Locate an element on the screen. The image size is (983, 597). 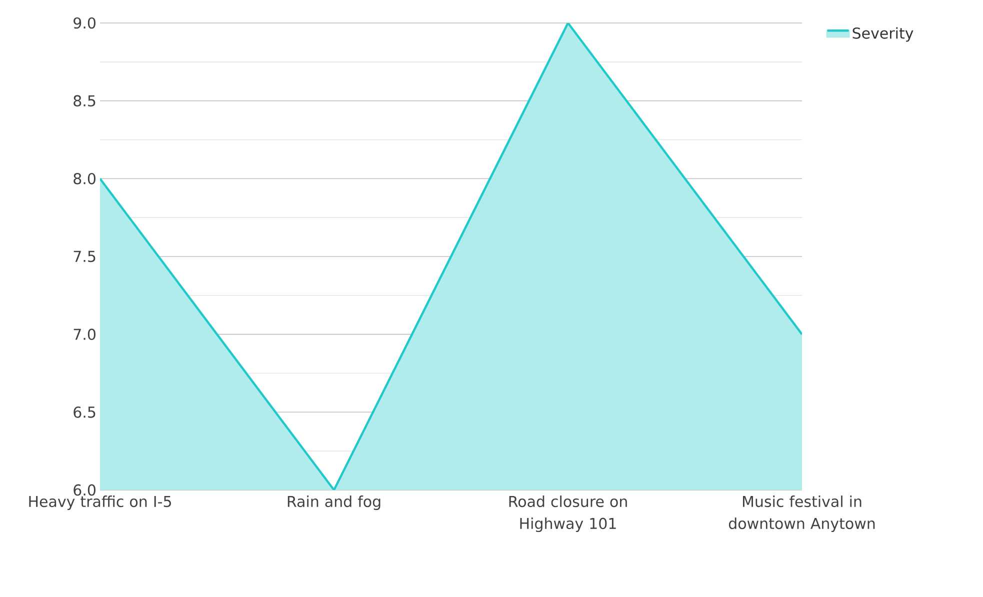
x-tick-label: Rain and fog is located at coordinates (334, 503).